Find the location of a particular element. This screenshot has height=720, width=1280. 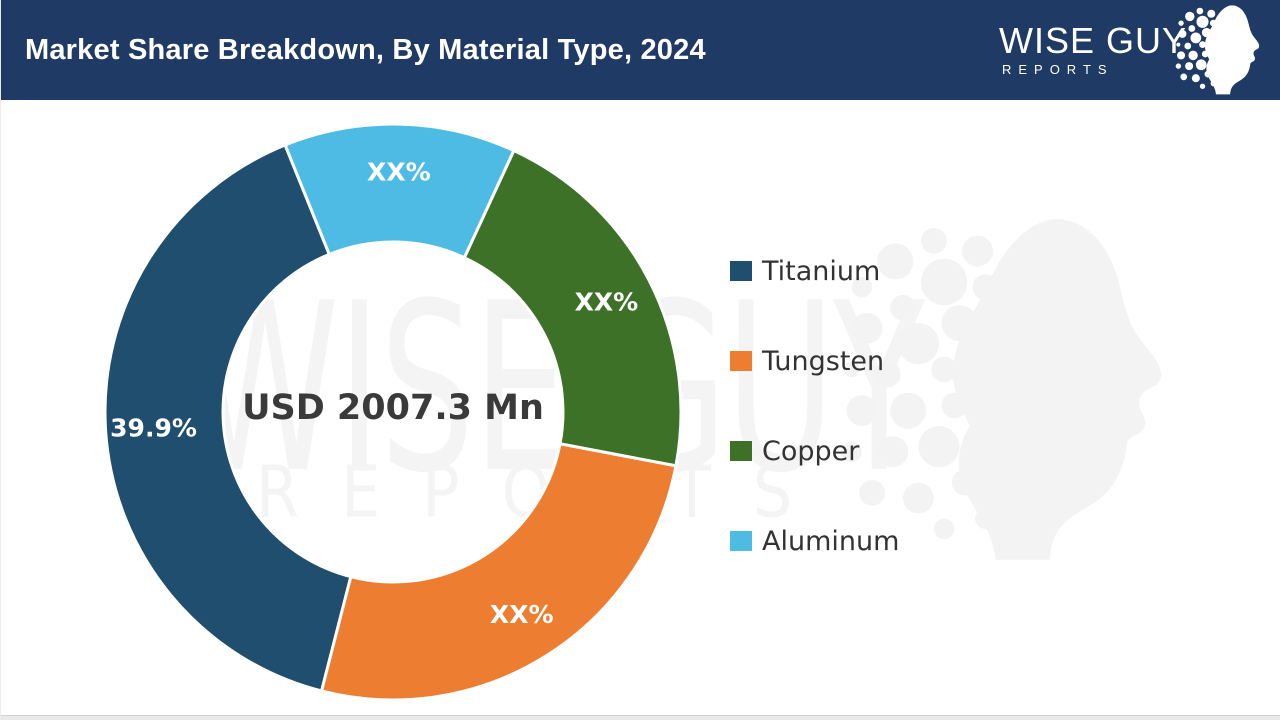

legend-label: Titanium is located at coordinates (821, 271).